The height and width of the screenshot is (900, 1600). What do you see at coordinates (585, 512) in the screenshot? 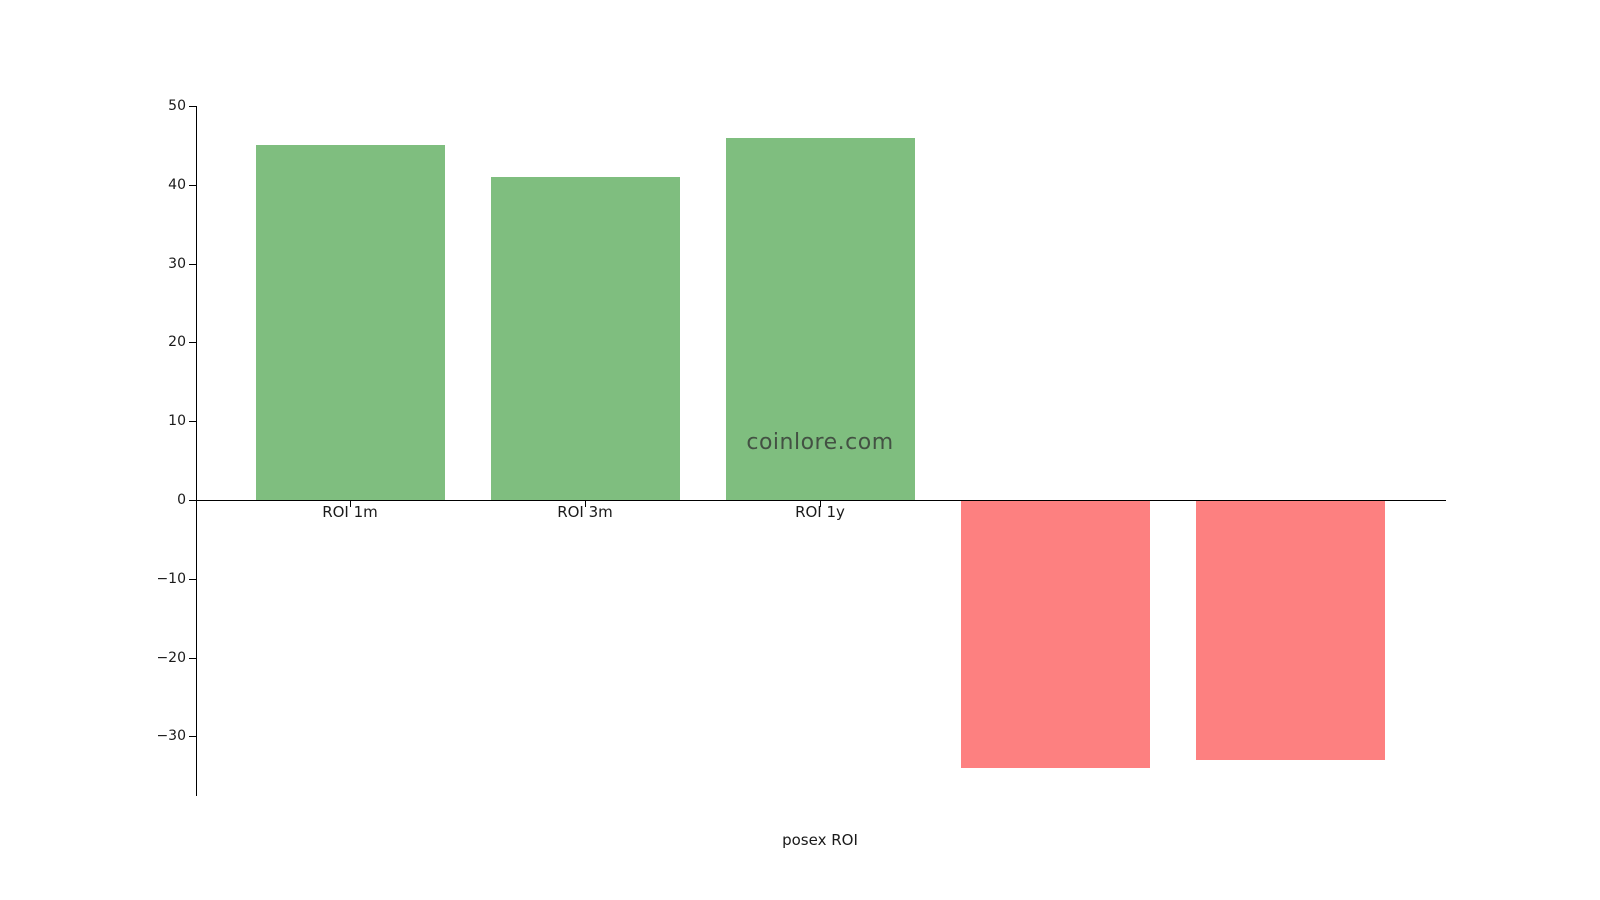
I see `x-tick-label-roi-3m: ROI 3m` at bounding box center [585, 512].